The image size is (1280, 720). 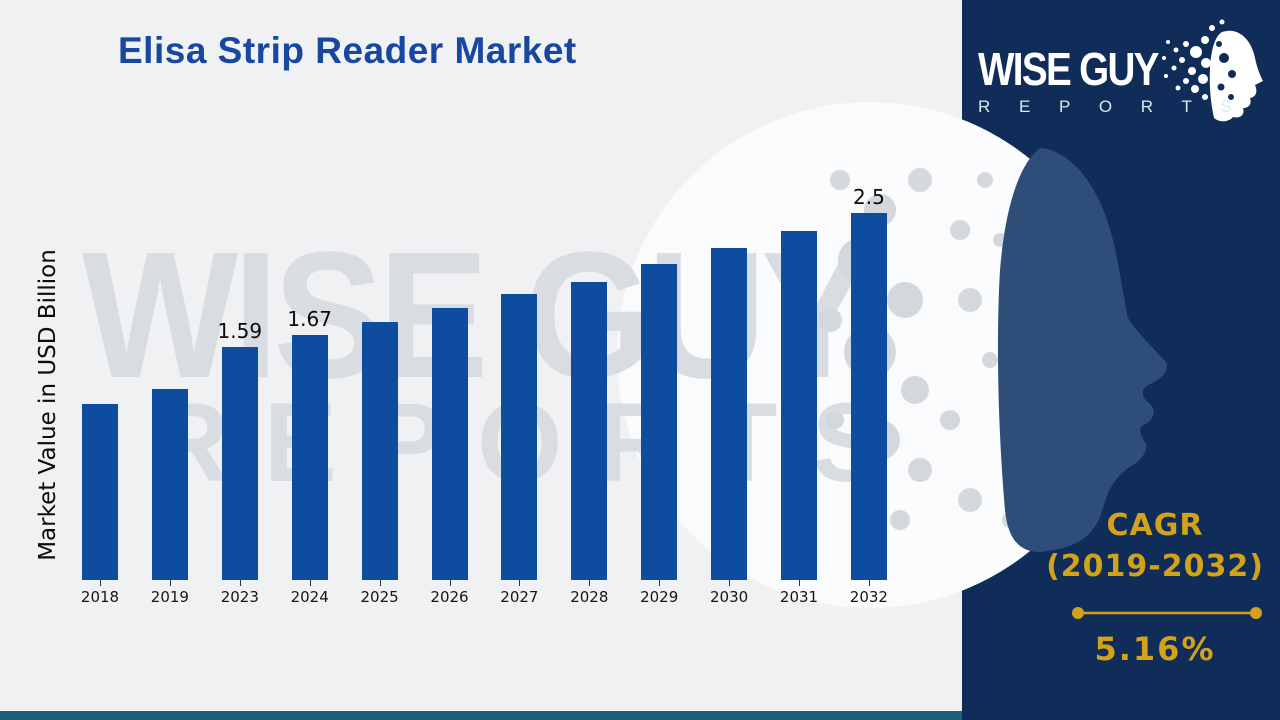 What do you see at coordinates (239, 463) in the screenshot?
I see `bar-2023` at bounding box center [239, 463].